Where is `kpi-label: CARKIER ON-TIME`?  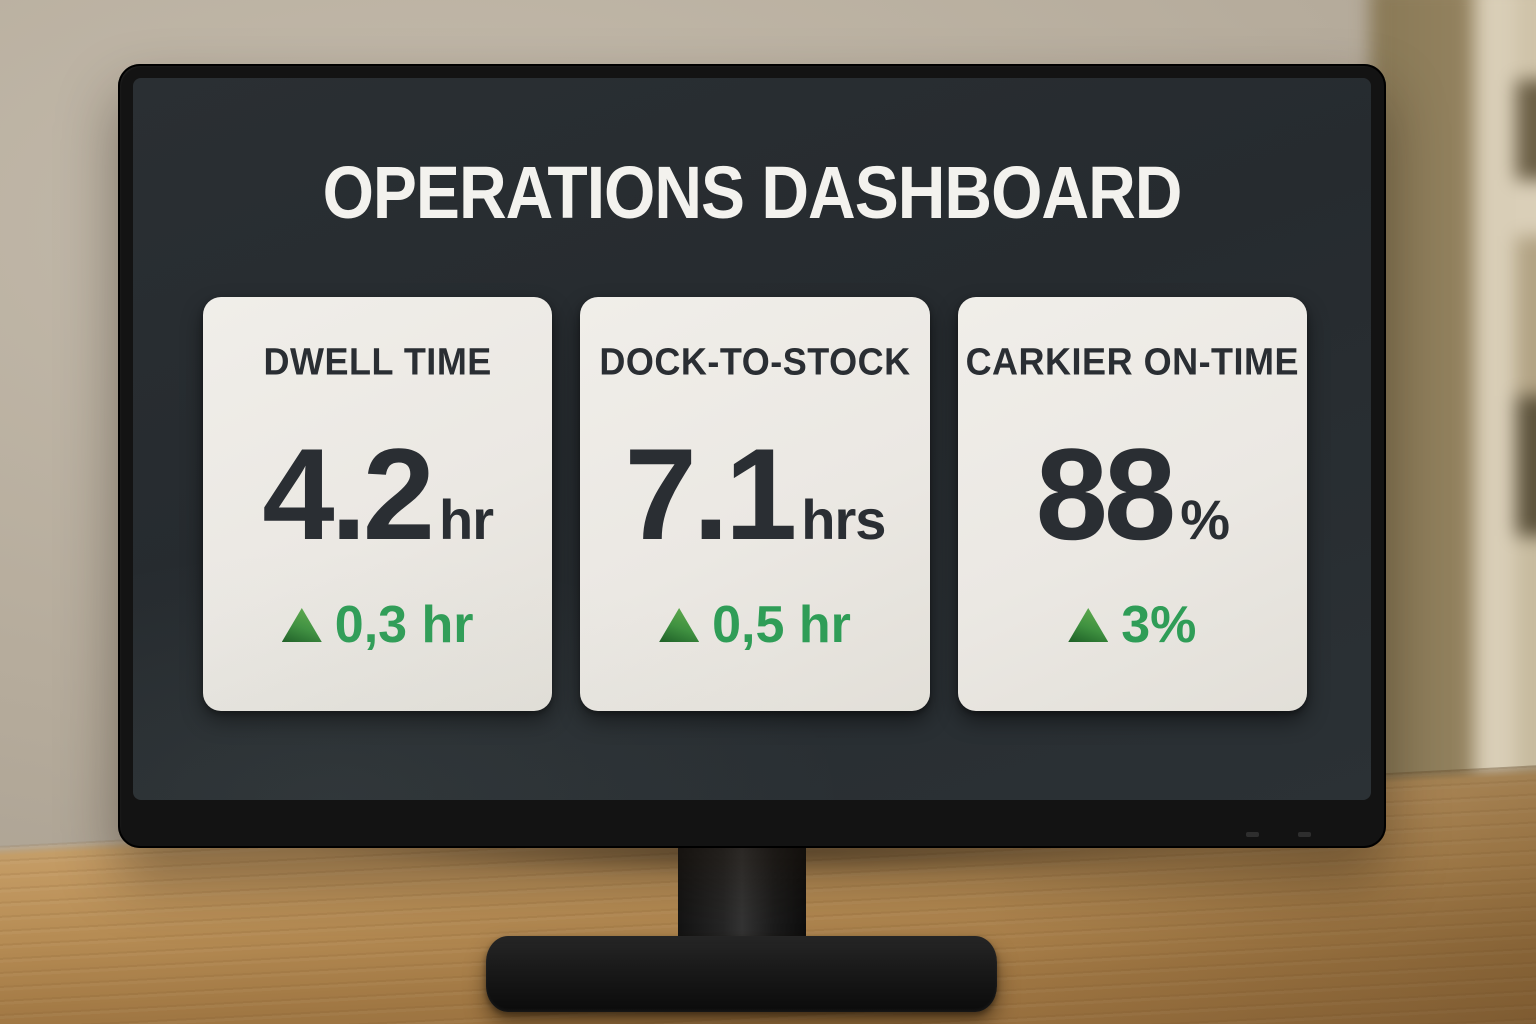 kpi-label: CARKIER ON-TIME is located at coordinates (1132, 361).